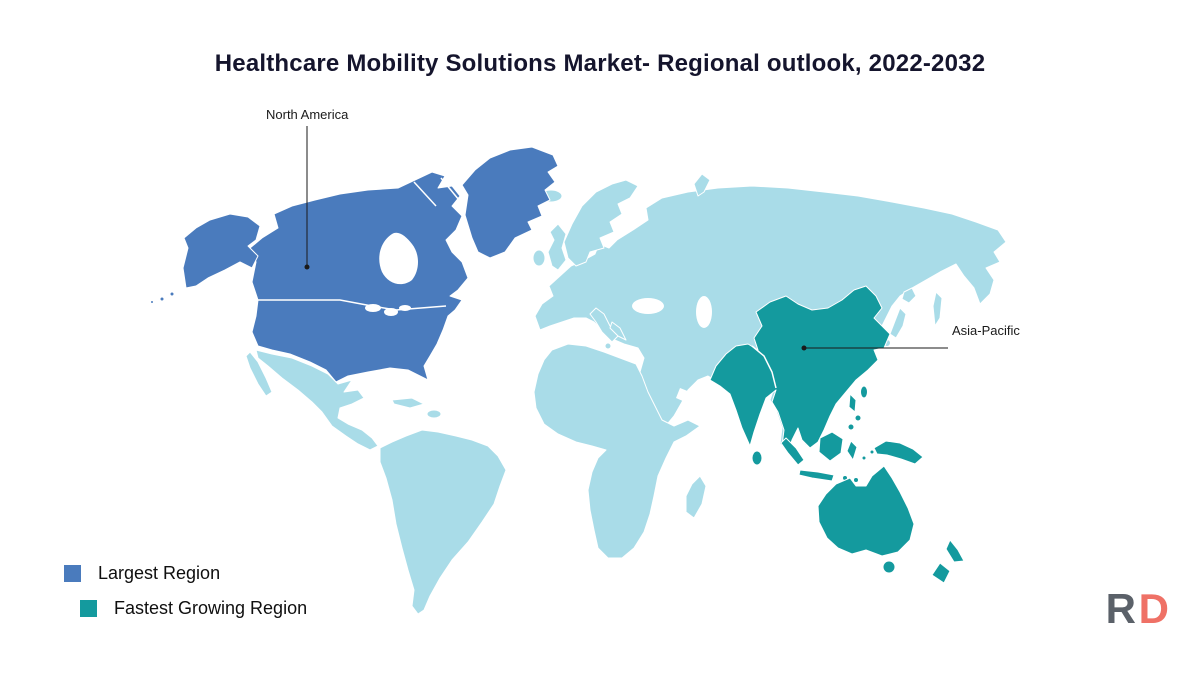 This screenshot has width=1200, height=674. Describe the element at coordinates (792, 451) in the screenshot. I see `region-sumatra` at that location.